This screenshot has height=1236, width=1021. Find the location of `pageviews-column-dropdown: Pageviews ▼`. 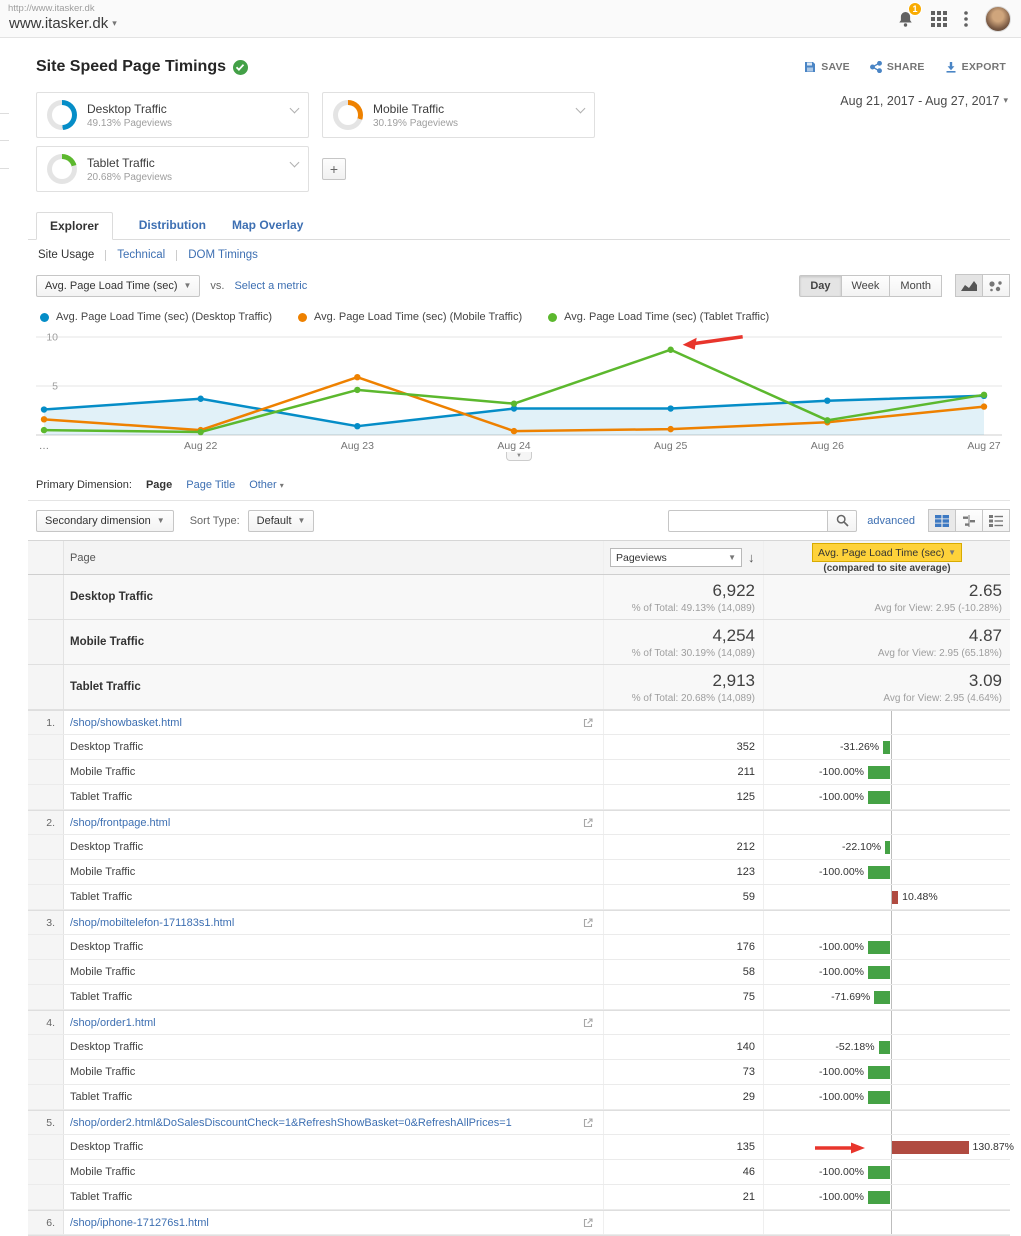

pageviews-column-dropdown: Pageviews ▼ is located at coordinates (676, 557).